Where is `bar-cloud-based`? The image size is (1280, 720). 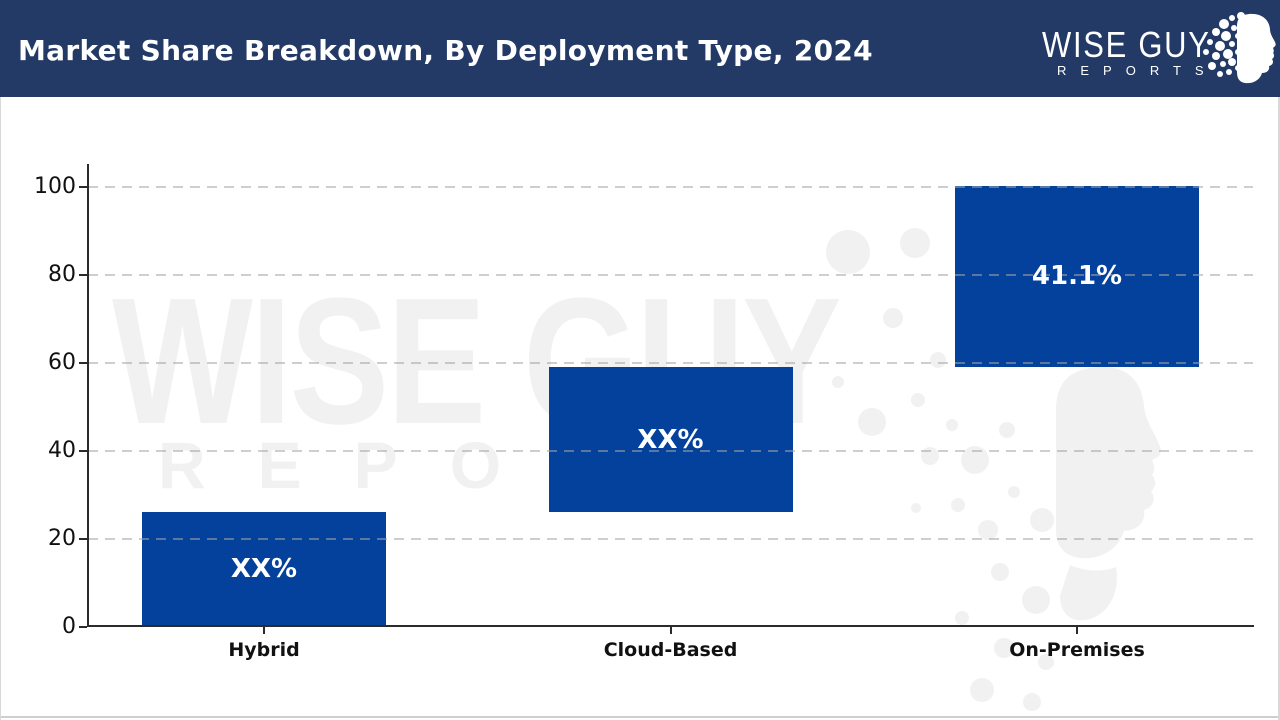 bar-cloud-based is located at coordinates (670, 439).